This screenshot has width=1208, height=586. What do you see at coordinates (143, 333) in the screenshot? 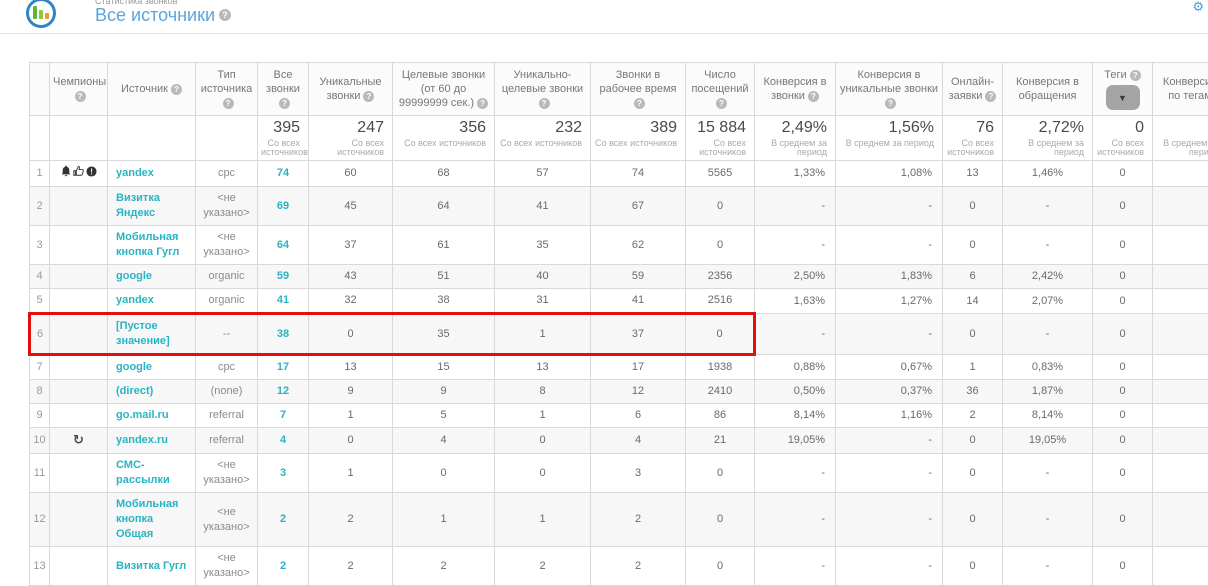
I see `source-link: [Пустое значение]` at bounding box center [143, 333].